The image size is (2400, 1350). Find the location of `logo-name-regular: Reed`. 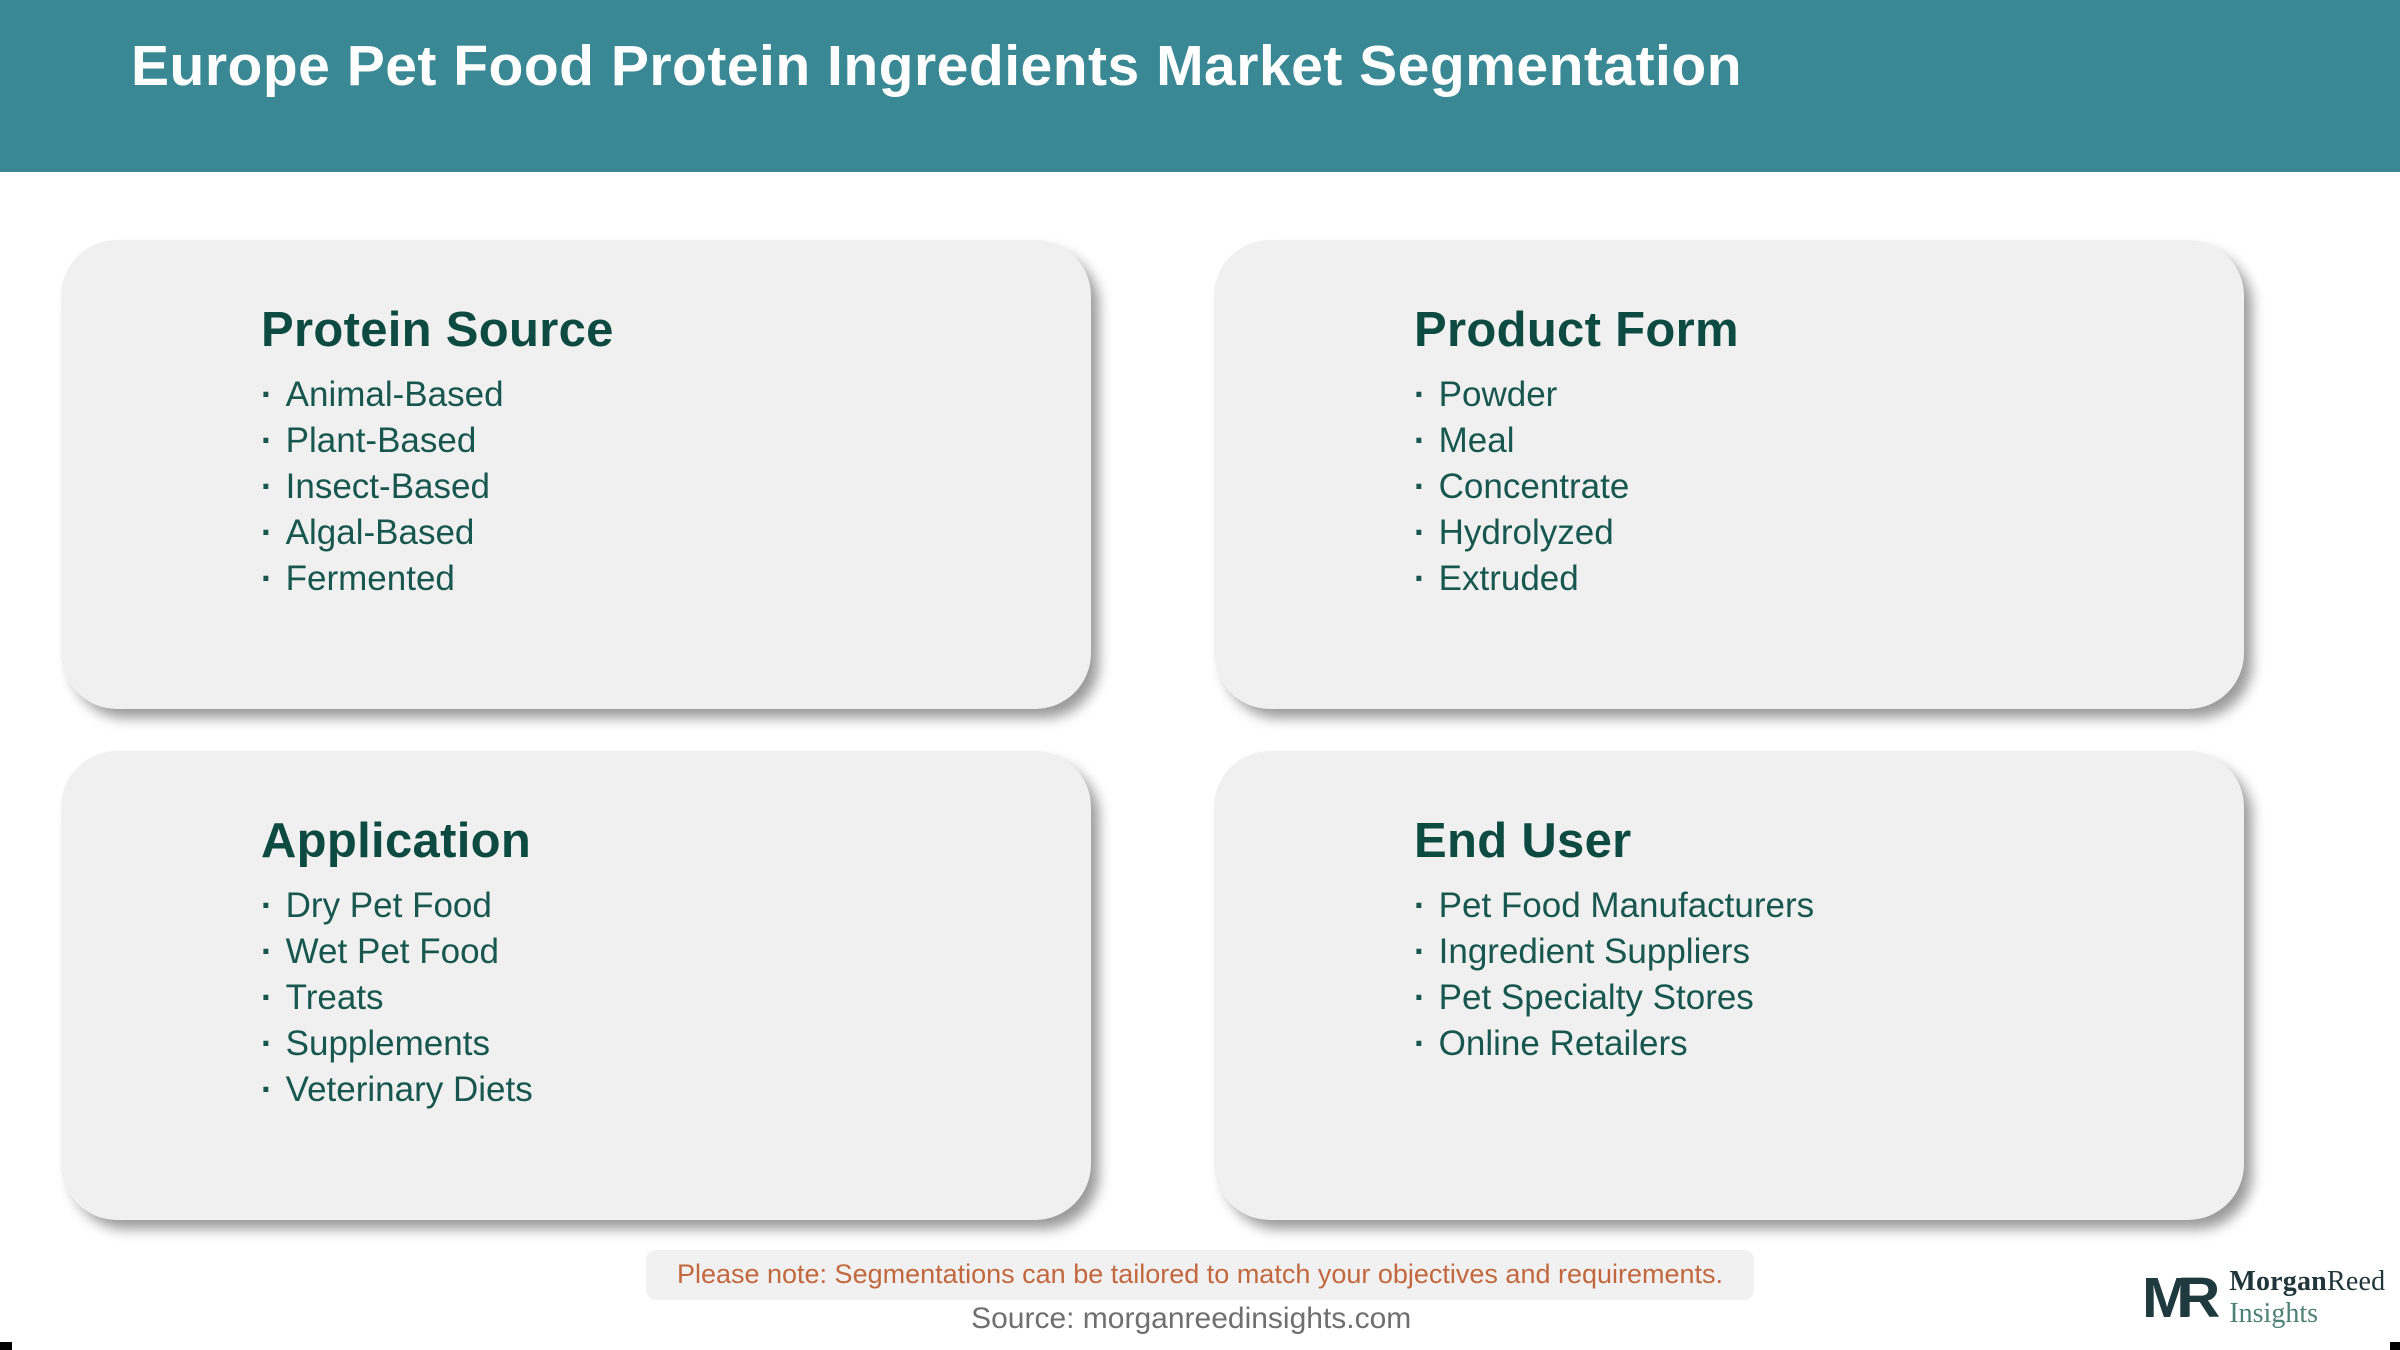

logo-name-regular: Reed is located at coordinates (2356, 1281).